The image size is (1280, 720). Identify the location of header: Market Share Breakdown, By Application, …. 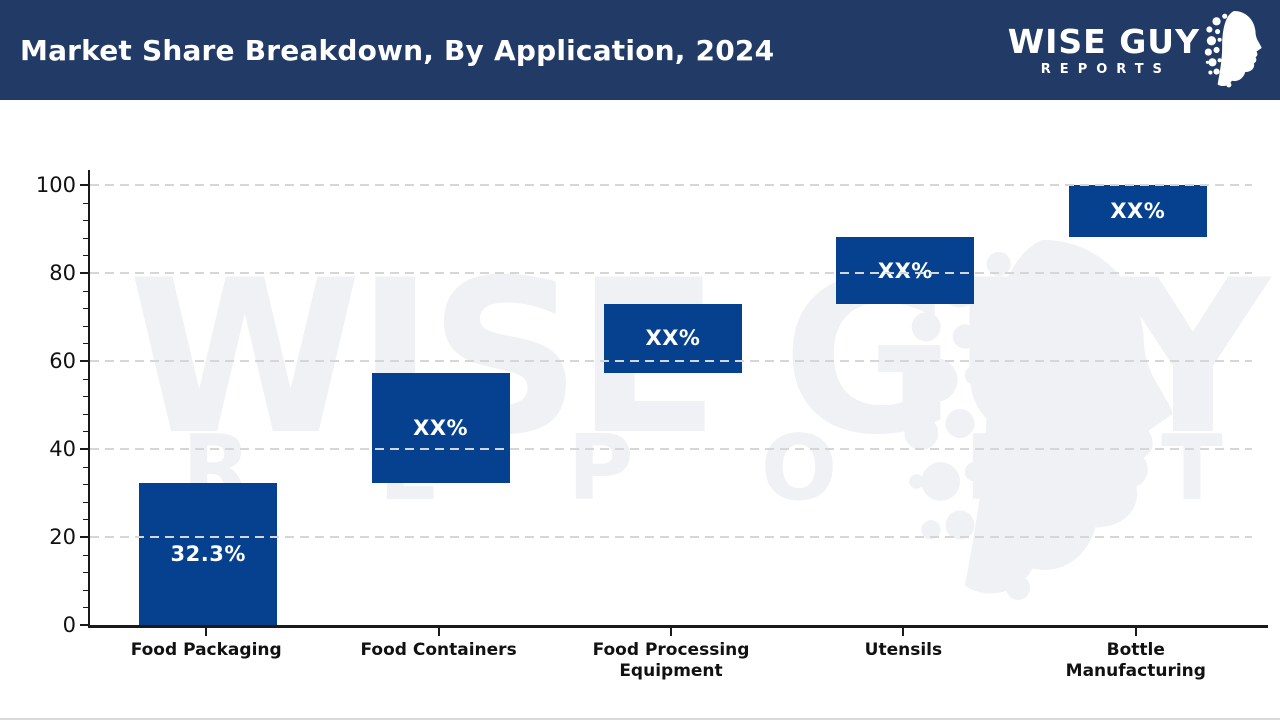
(640, 50).